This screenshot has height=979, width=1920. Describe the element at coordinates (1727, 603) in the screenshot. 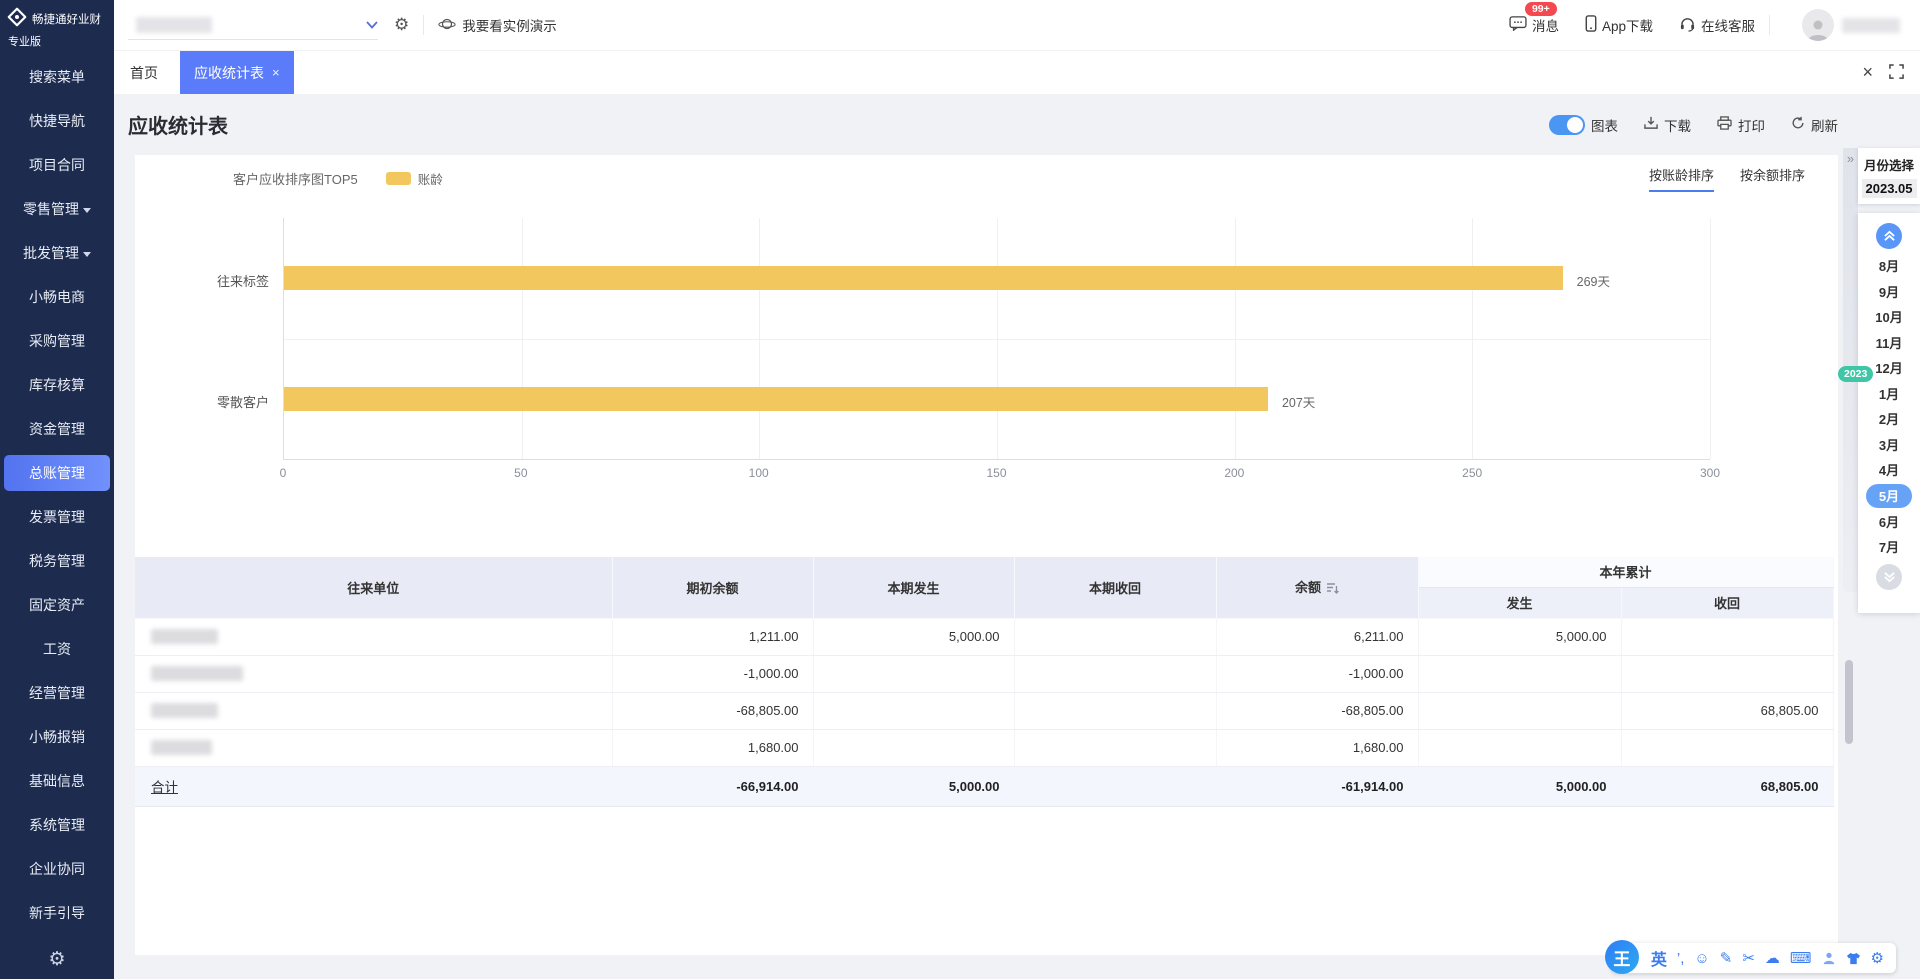

I see `col-header-ytd-received: 收回` at that location.